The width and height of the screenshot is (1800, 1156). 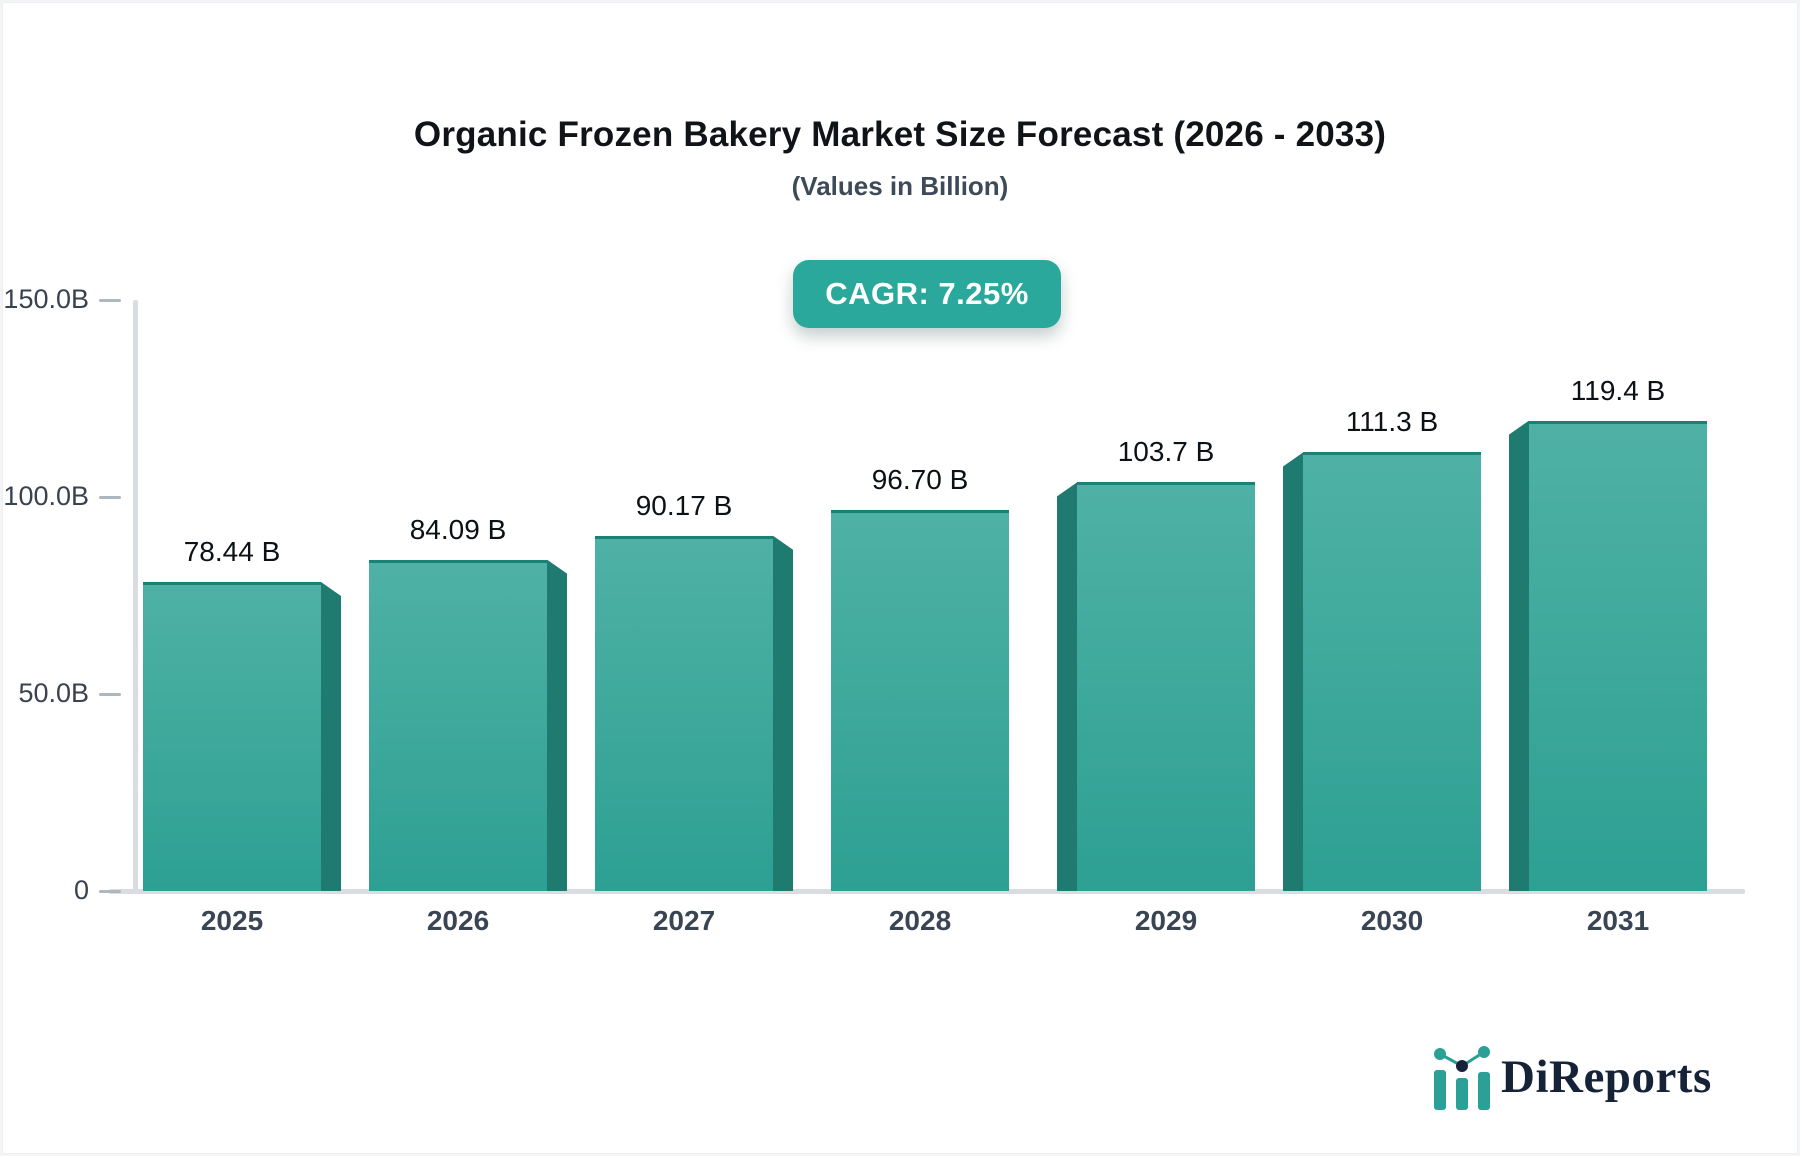 What do you see at coordinates (1618, 655) in the screenshot?
I see `bar-2031` at bounding box center [1618, 655].